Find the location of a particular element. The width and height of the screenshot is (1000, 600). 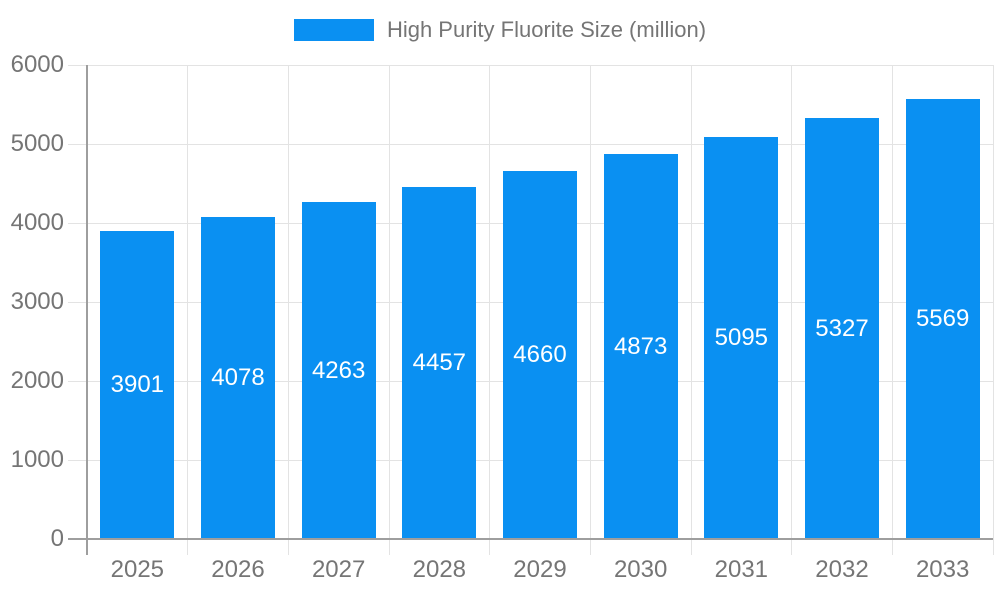

x-axis-tick-label: 2033 is located at coordinates (942, 569).